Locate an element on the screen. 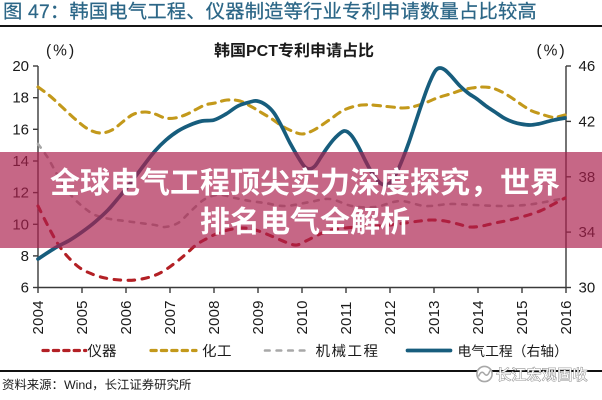 The height and width of the screenshot is (400, 602). svg-text: 16 is located at coordinates (20, 129).